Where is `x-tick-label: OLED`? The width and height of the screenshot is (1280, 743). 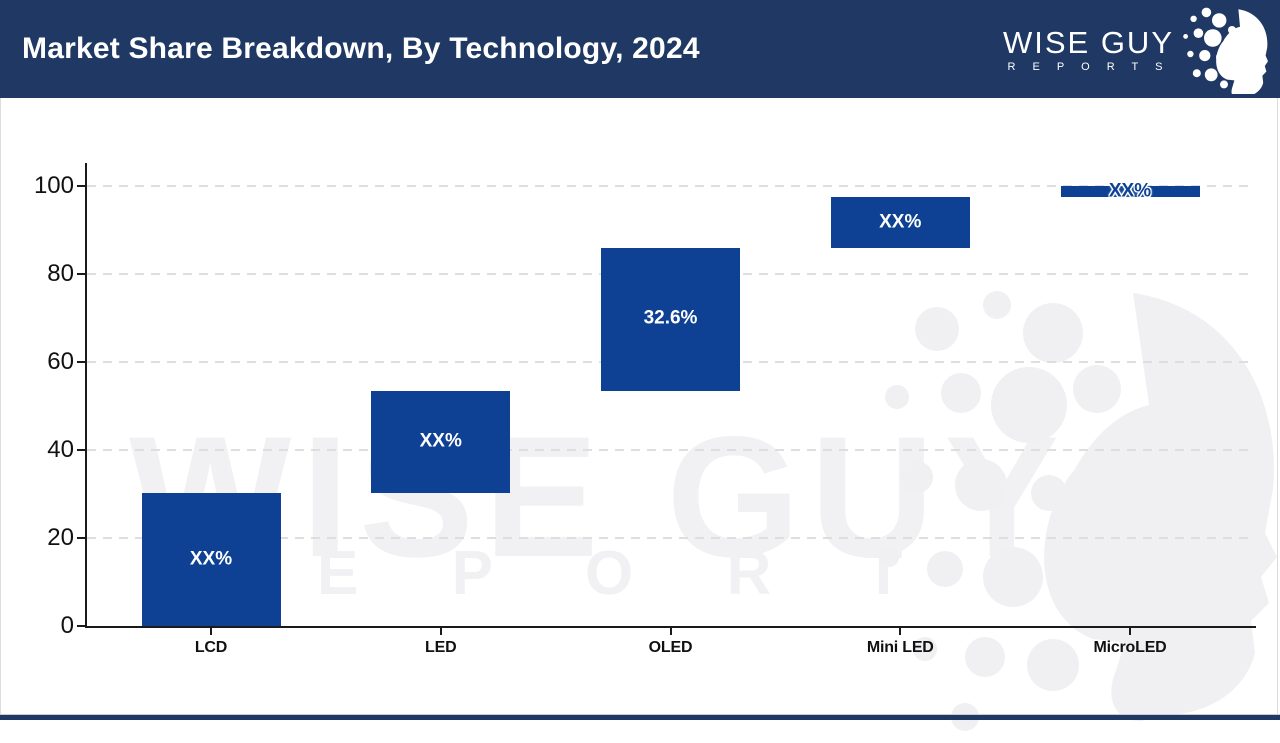
x-tick-label: OLED is located at coordinates (670, 647).